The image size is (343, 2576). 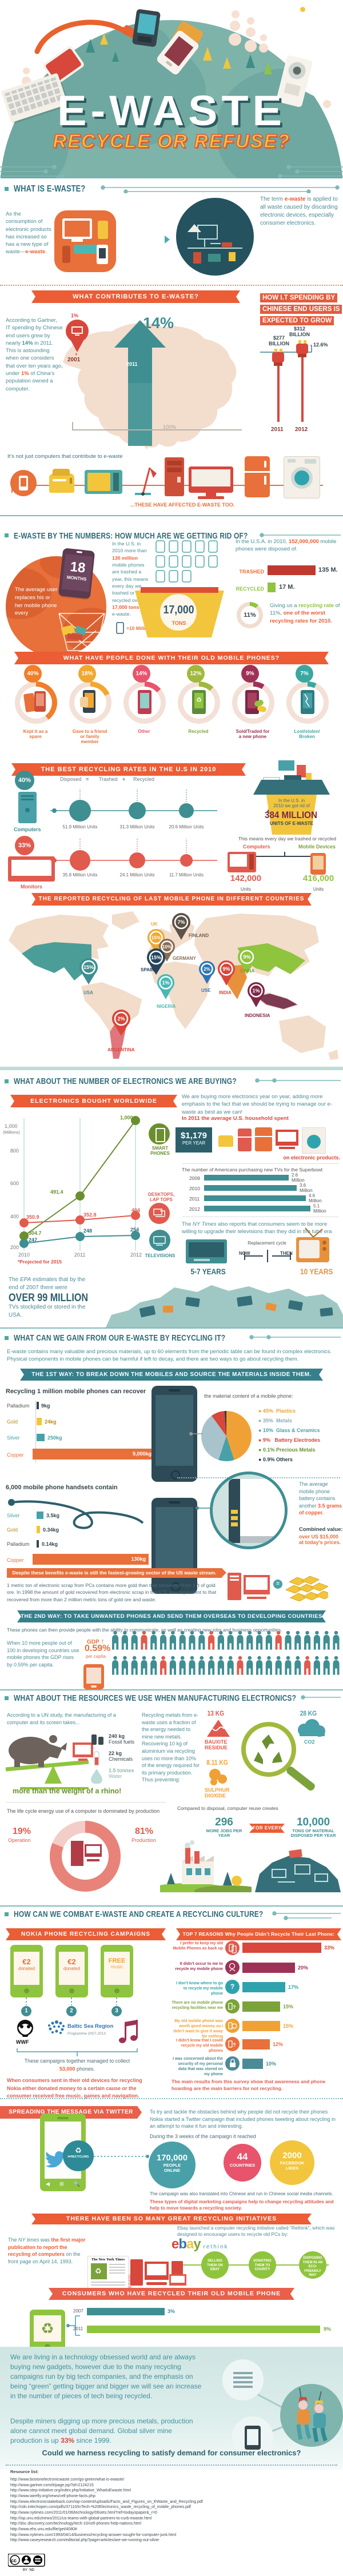 I want to click on svg-text: 2011, so click(x=79, y=1255).